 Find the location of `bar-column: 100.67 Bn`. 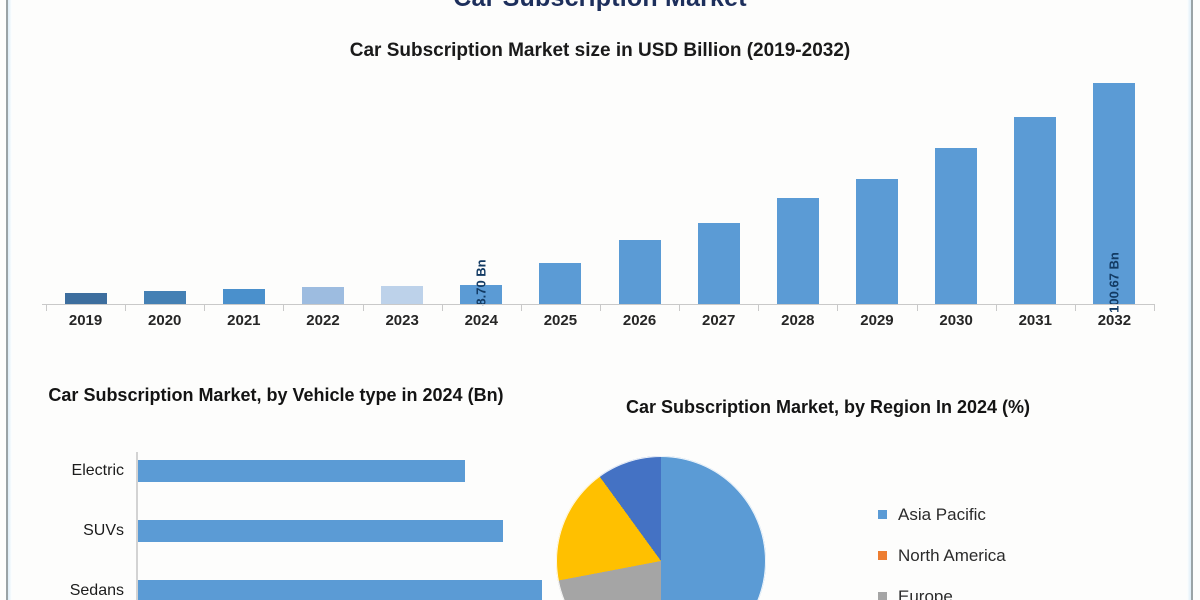

bar-column: 100.67 Bn is located at coordinates (1114, 187).